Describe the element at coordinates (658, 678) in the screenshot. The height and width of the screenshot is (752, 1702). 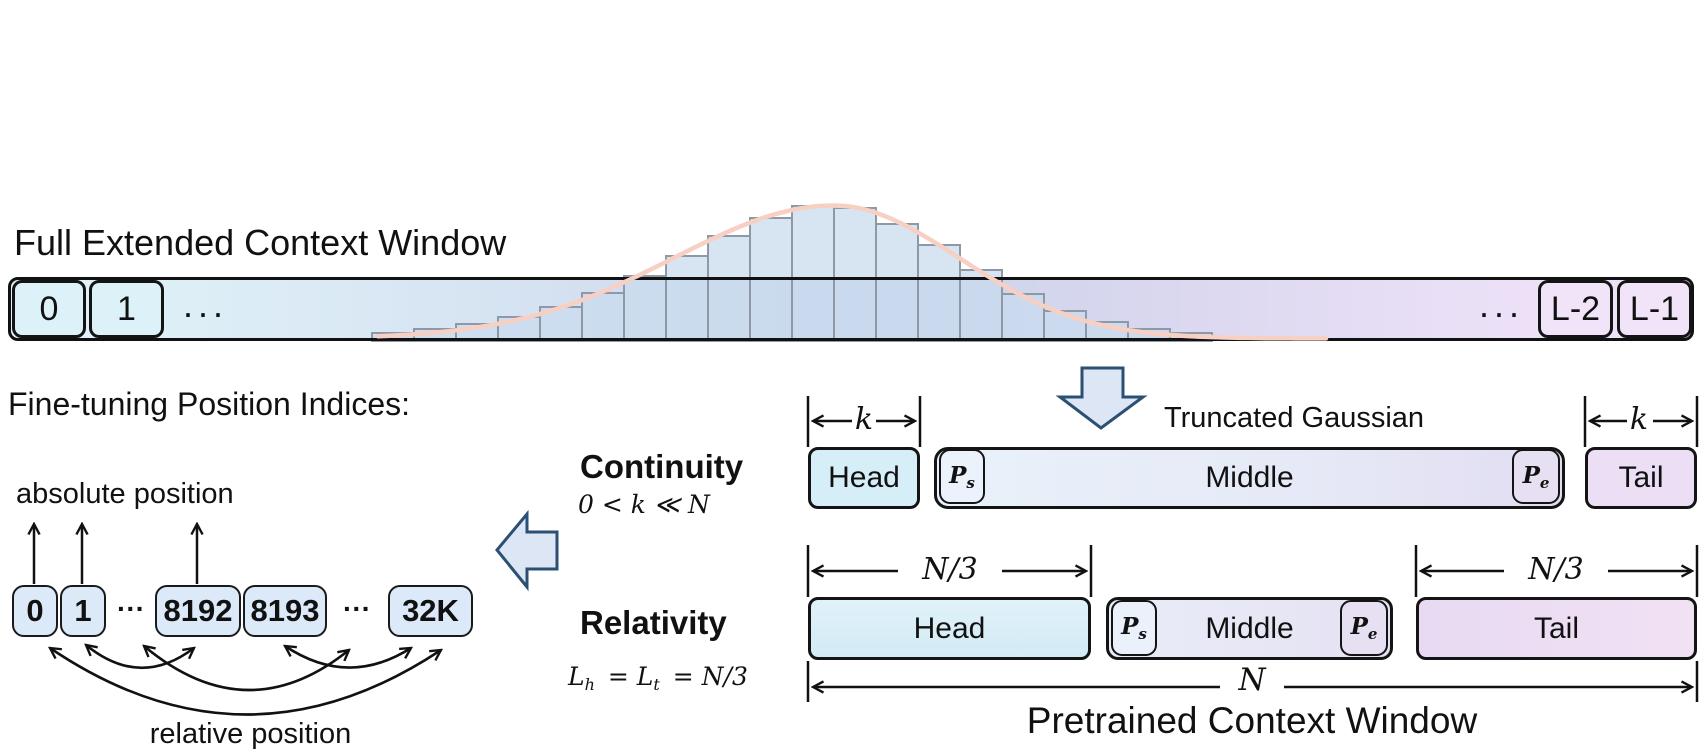
I see `relativity-constraint: Lh = Lt = N/3` at that location.